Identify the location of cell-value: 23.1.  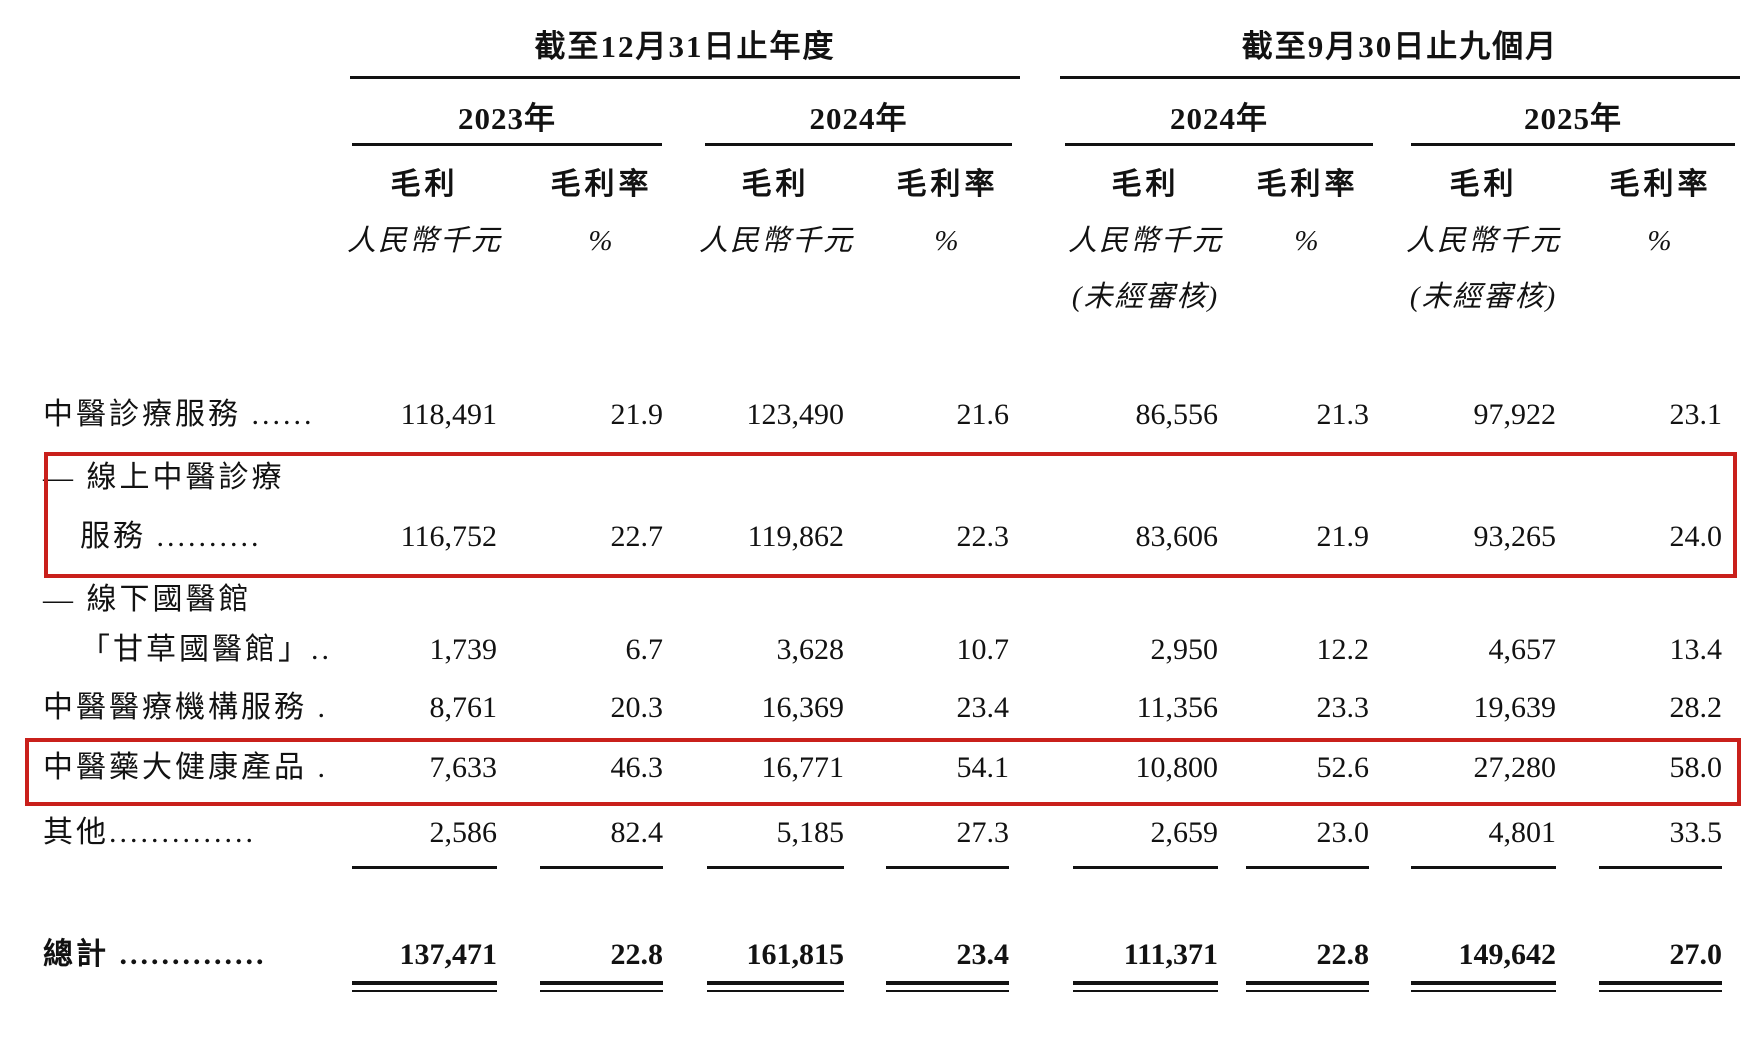
(1696, 414).